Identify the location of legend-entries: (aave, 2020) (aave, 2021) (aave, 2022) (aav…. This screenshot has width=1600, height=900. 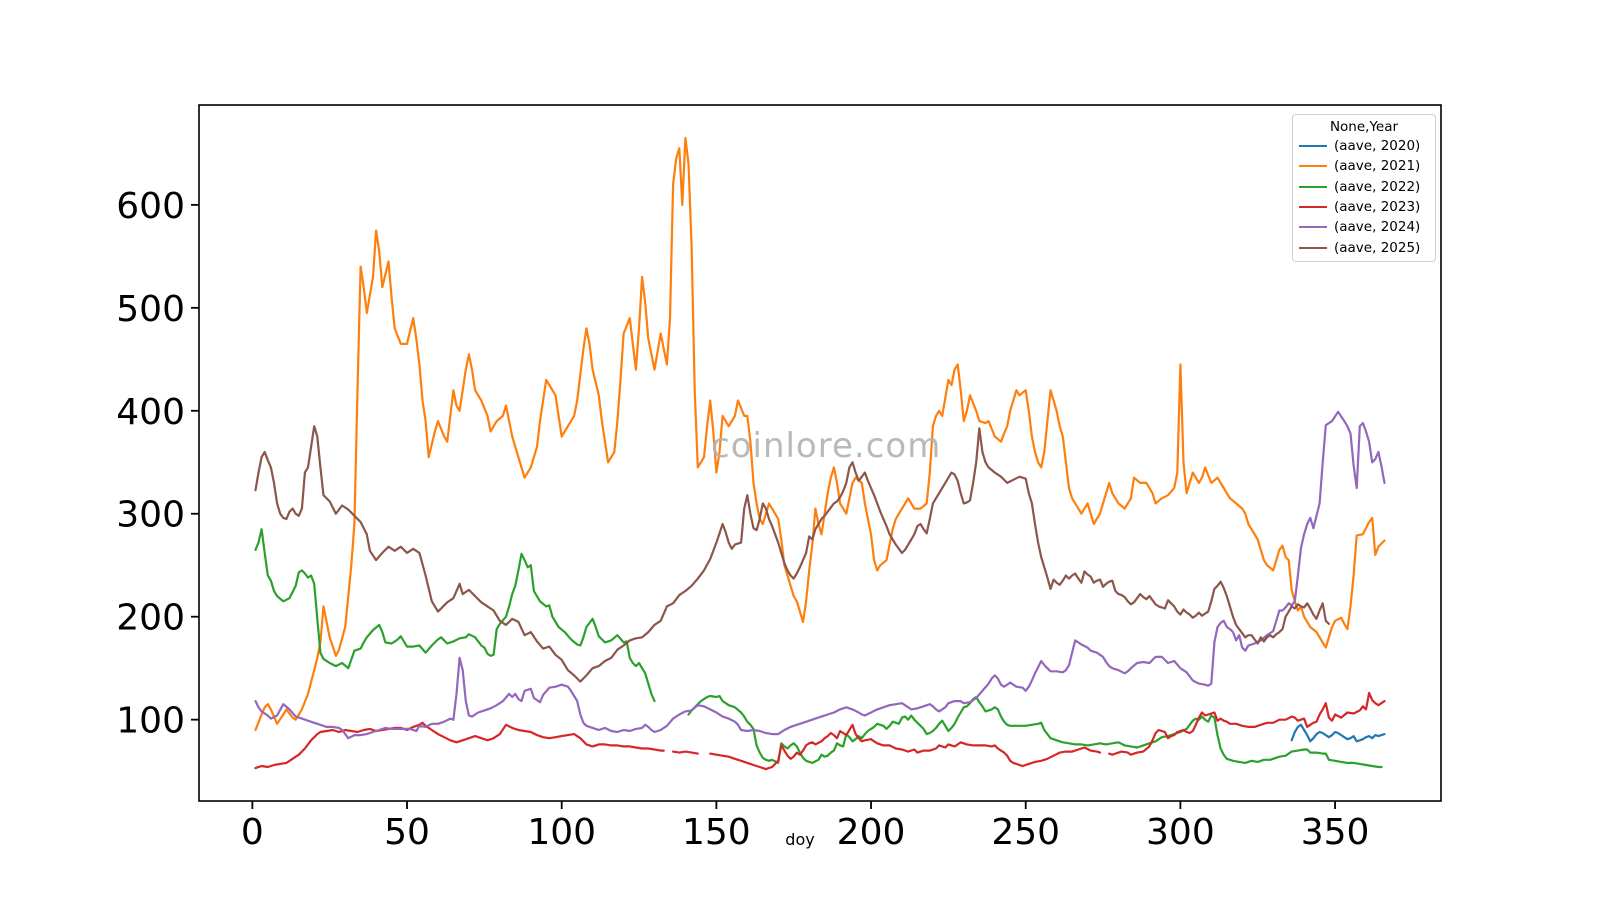
(1364, 197).